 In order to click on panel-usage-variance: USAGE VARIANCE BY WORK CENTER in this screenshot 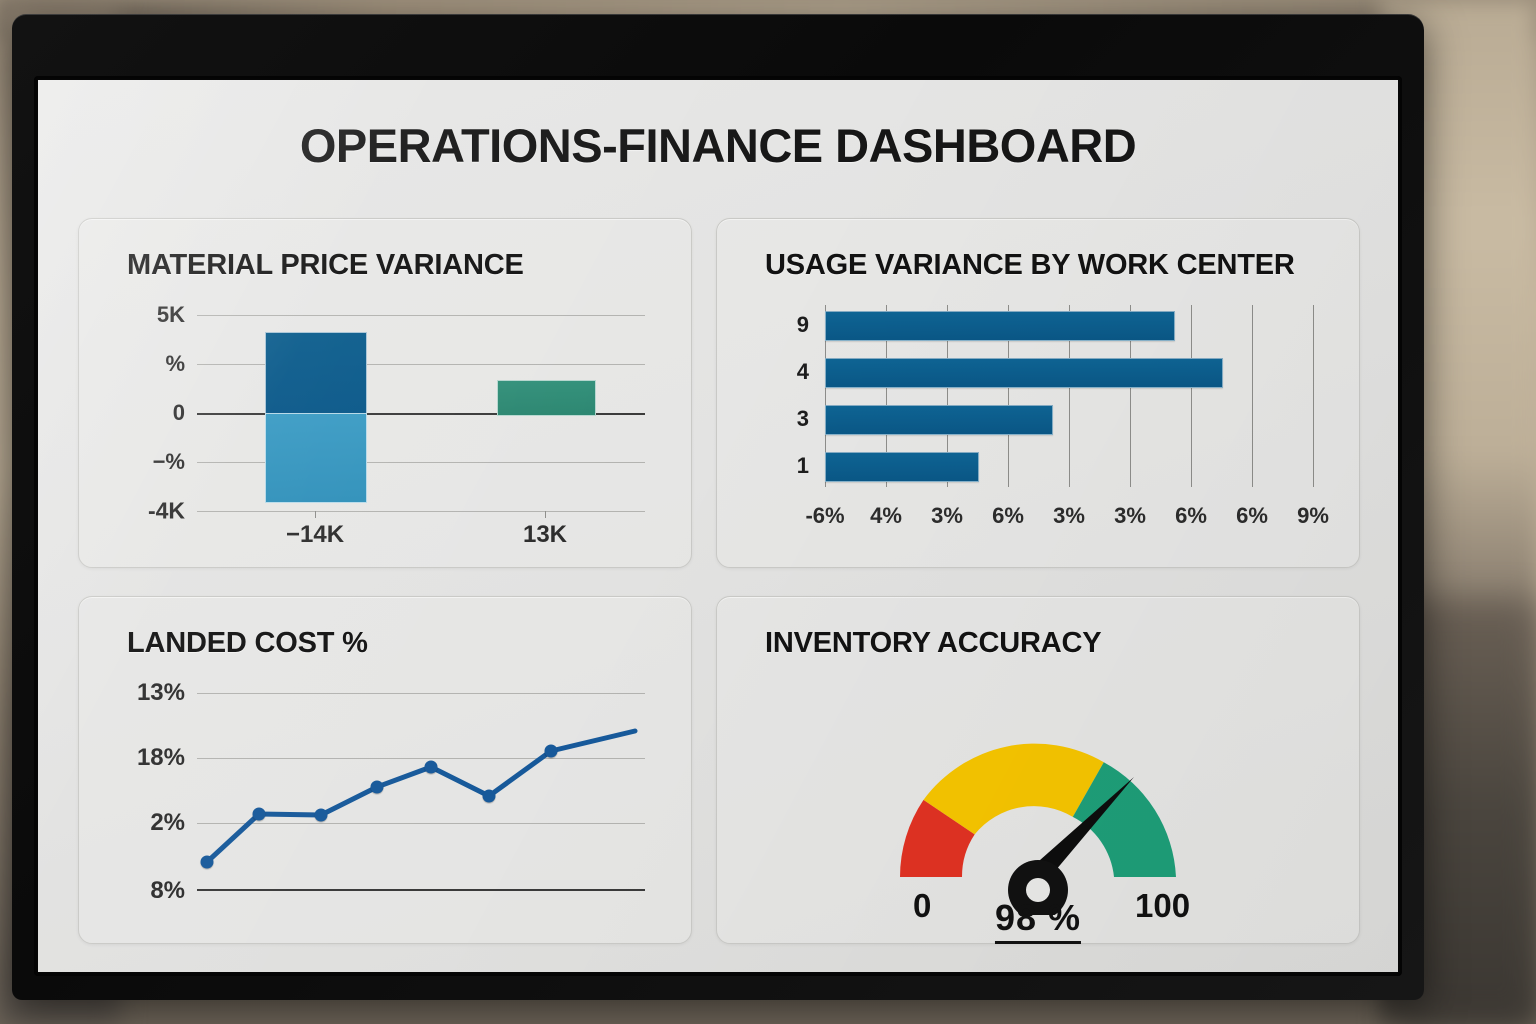, I will do `click(1038, 393)`.